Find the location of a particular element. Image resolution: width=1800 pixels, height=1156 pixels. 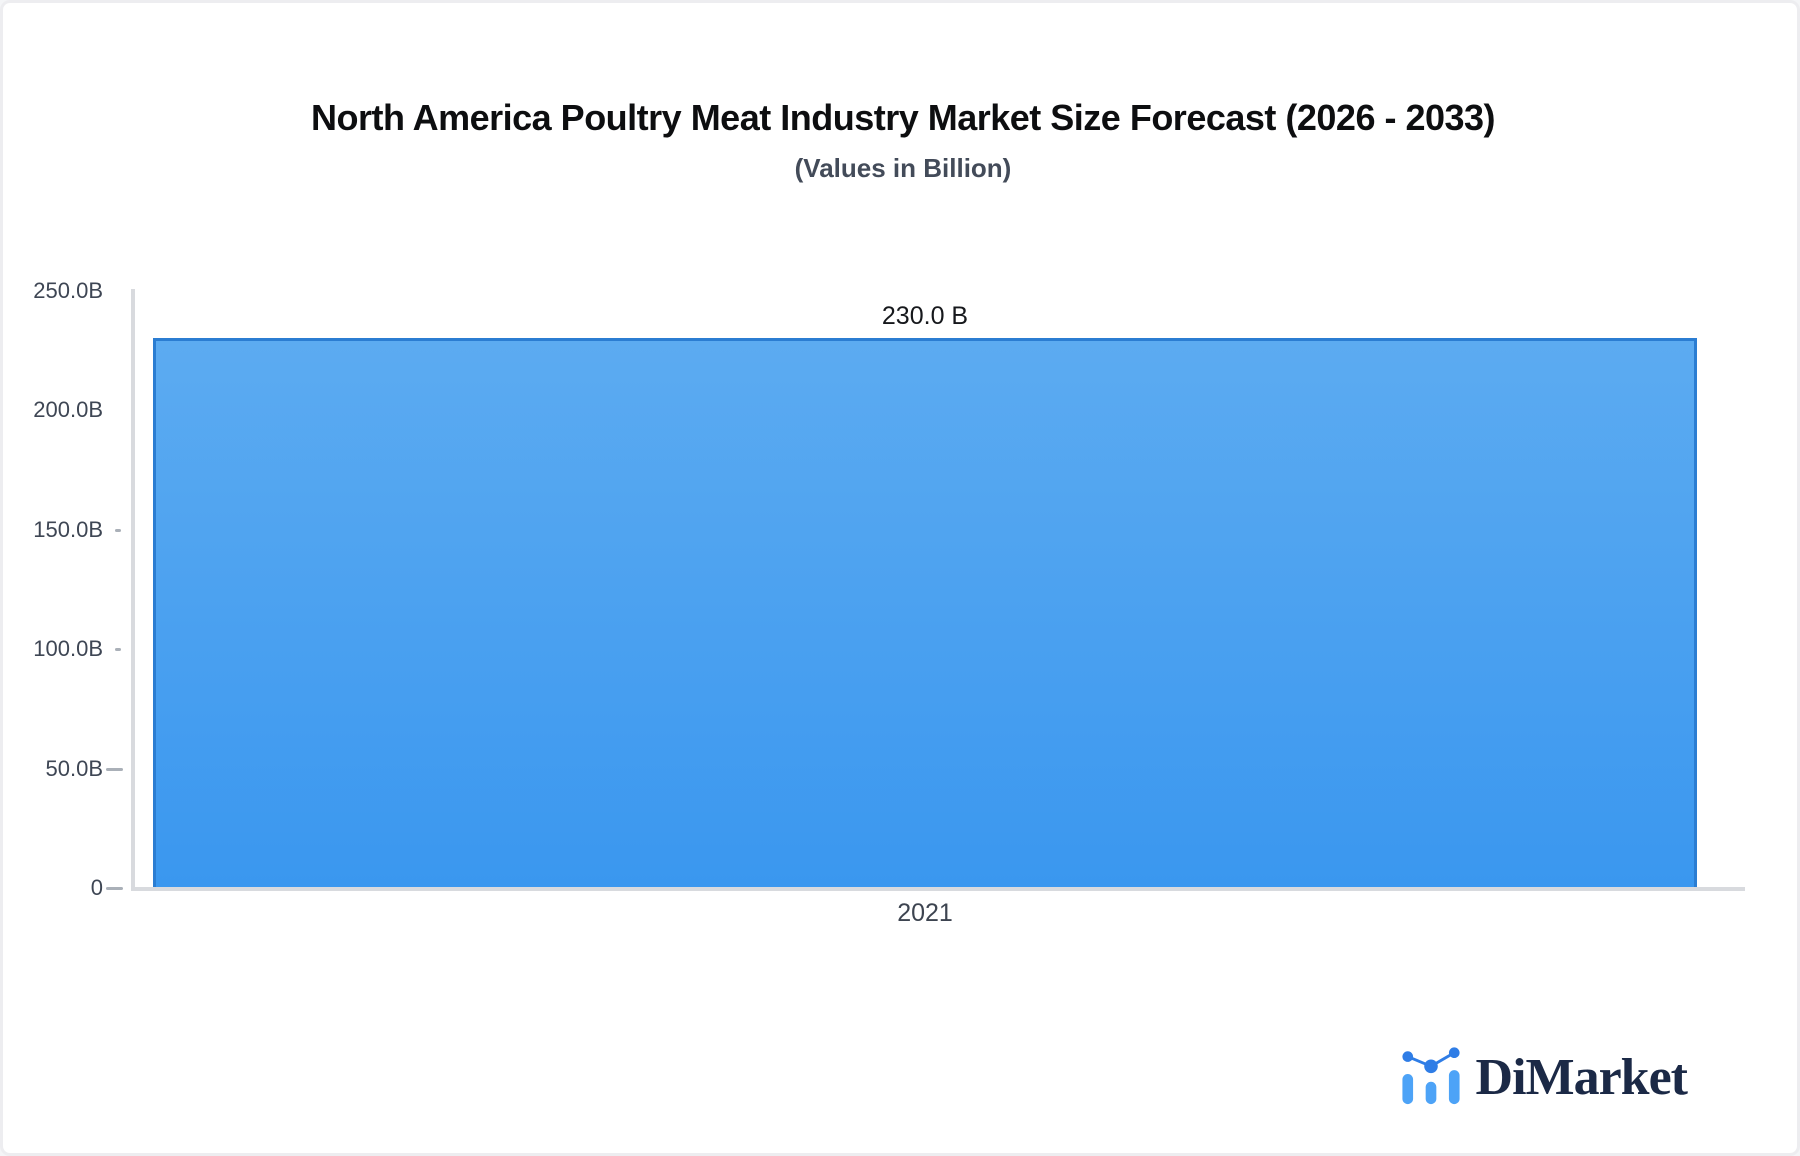

x-axis-line is located at coordinates (938, 889).